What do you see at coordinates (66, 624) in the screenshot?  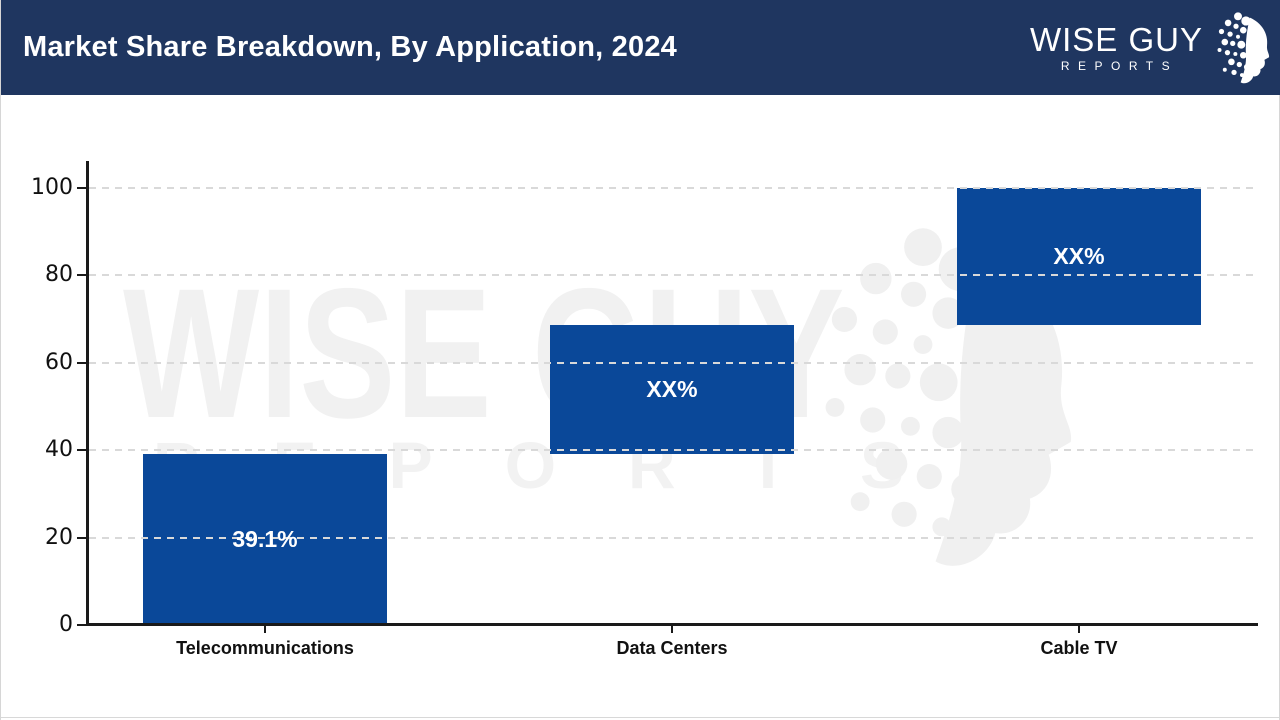 I see `y-axis-tick-label: 0` at bounding box center [66, 624].